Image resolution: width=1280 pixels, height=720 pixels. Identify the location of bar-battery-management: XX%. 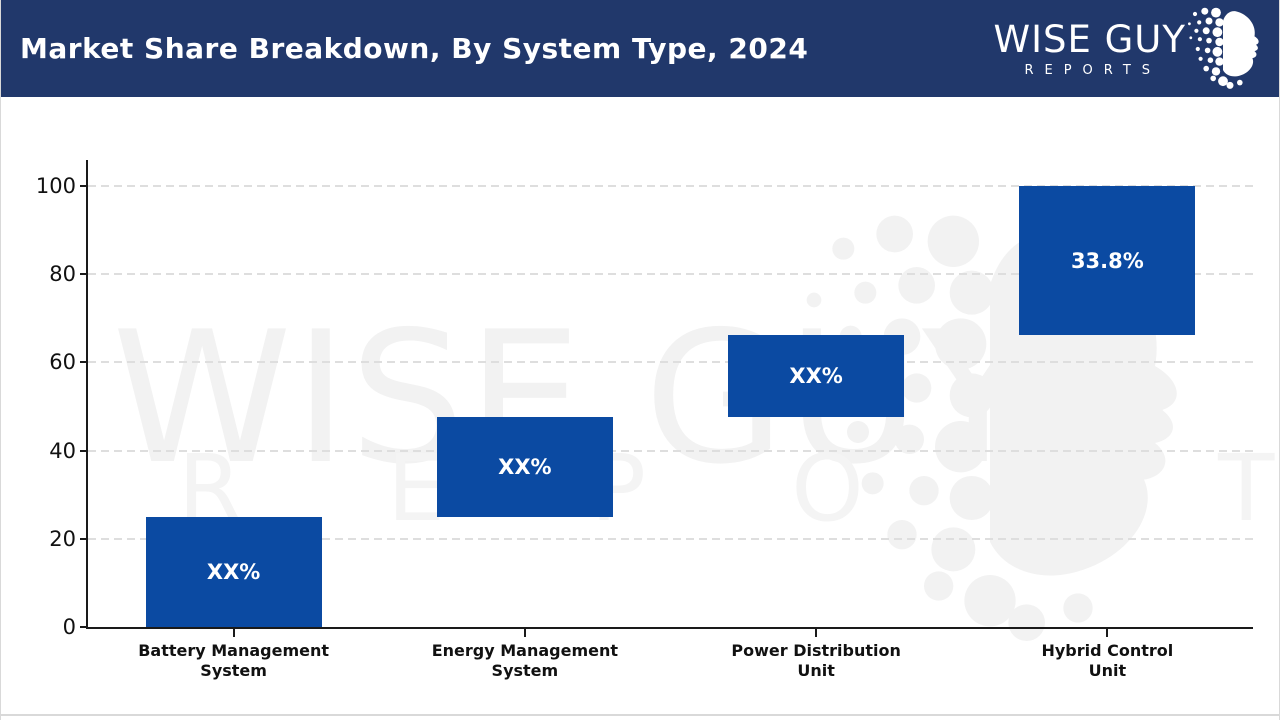
(233, 571).